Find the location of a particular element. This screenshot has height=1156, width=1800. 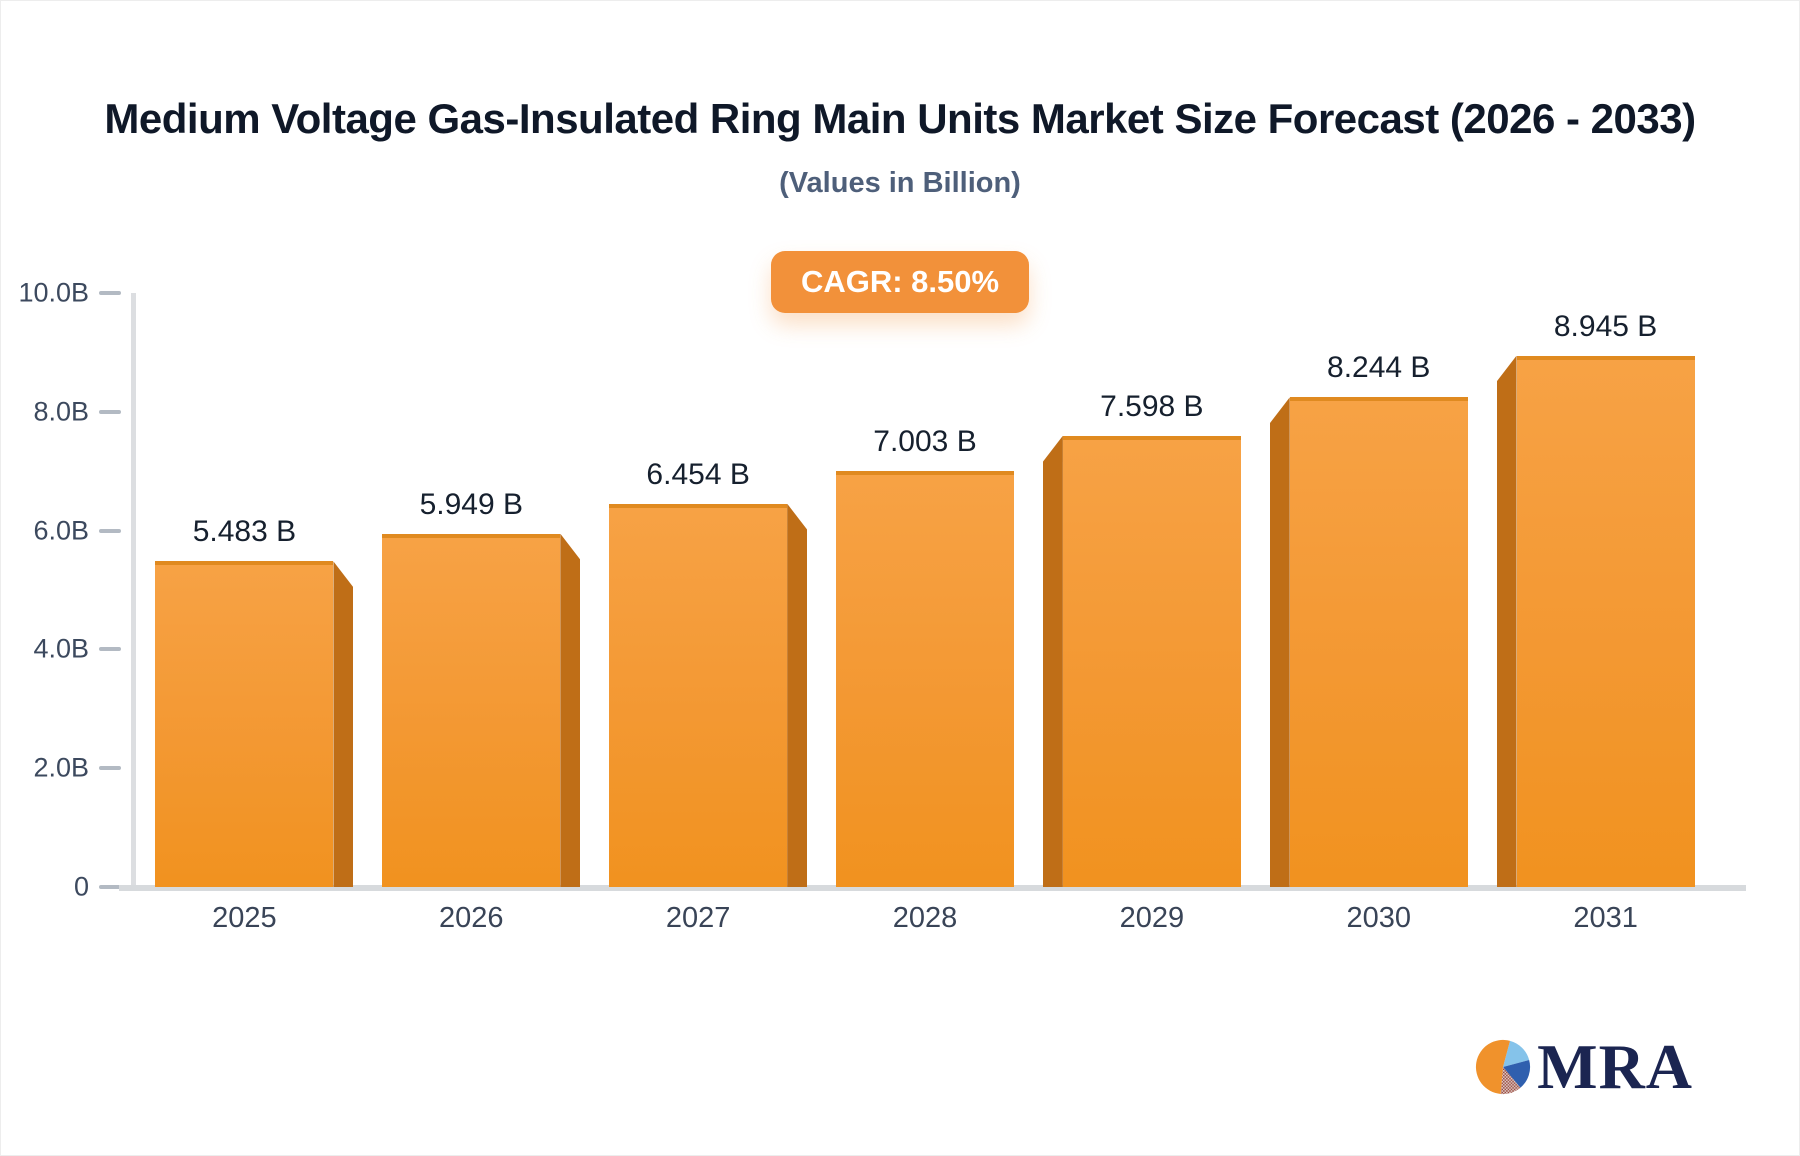

bar-2028: 7.003 B is located at coordinates (925, 656).